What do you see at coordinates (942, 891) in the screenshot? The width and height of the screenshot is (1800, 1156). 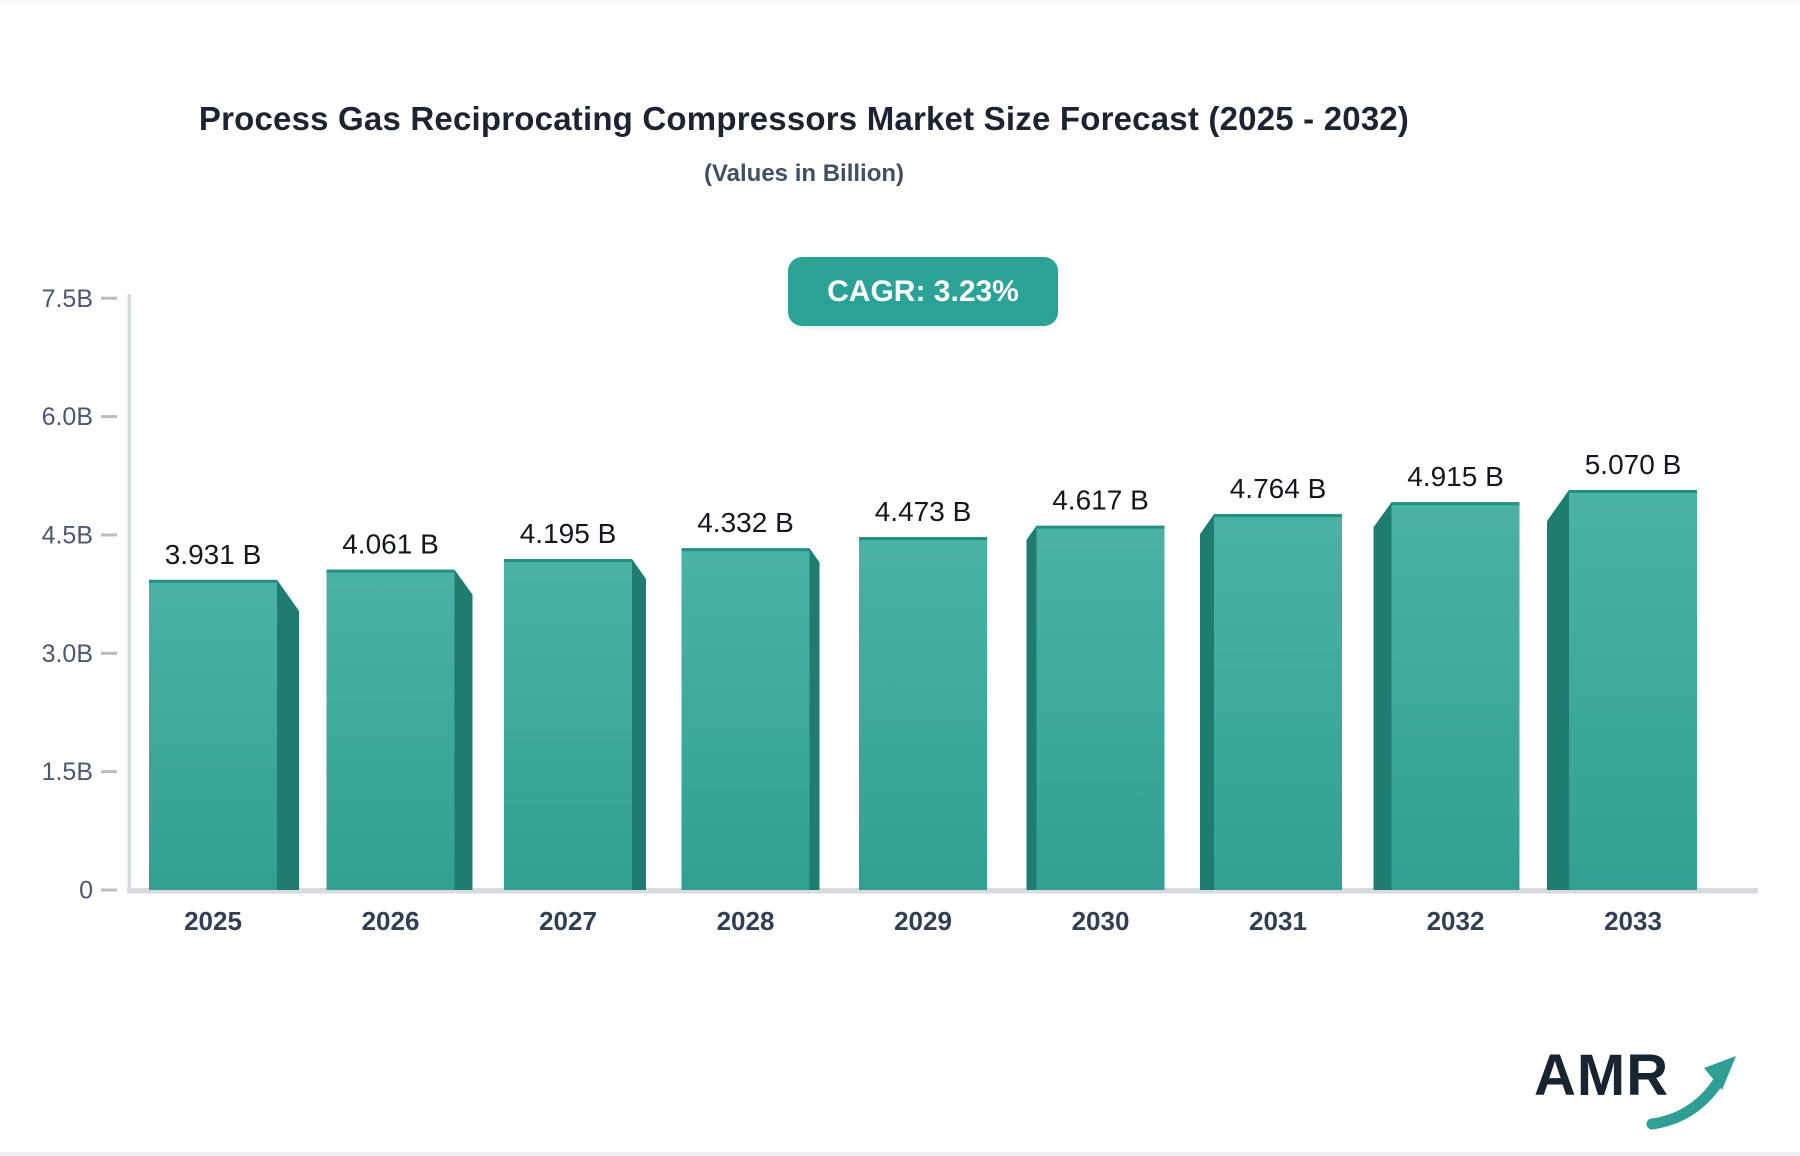 I see `x-axis-line` at bounding box center [942, 891].